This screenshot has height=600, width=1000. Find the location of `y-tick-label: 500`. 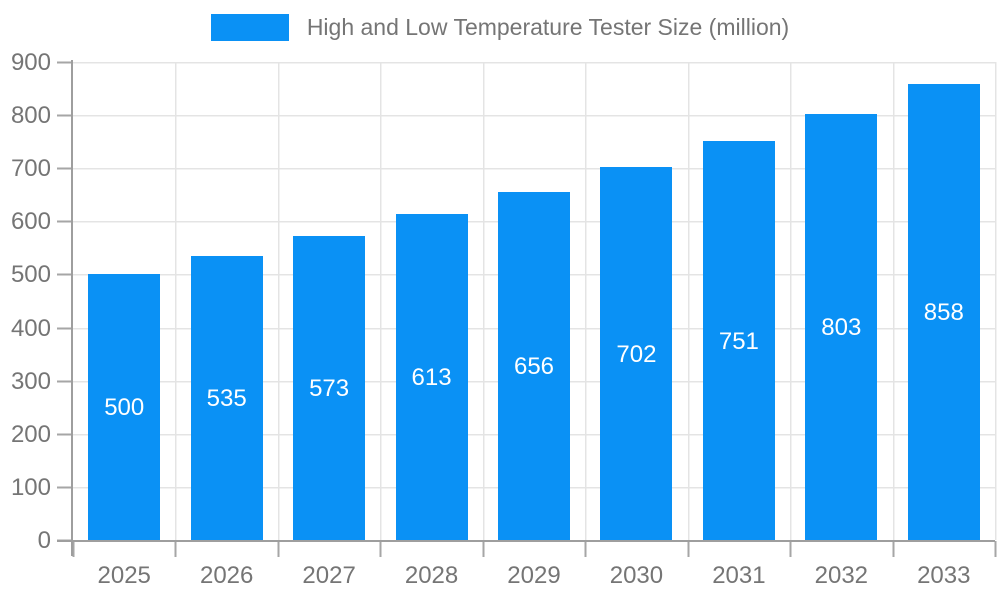

y-tick-label: 500 is located at coordinates (31, 274).